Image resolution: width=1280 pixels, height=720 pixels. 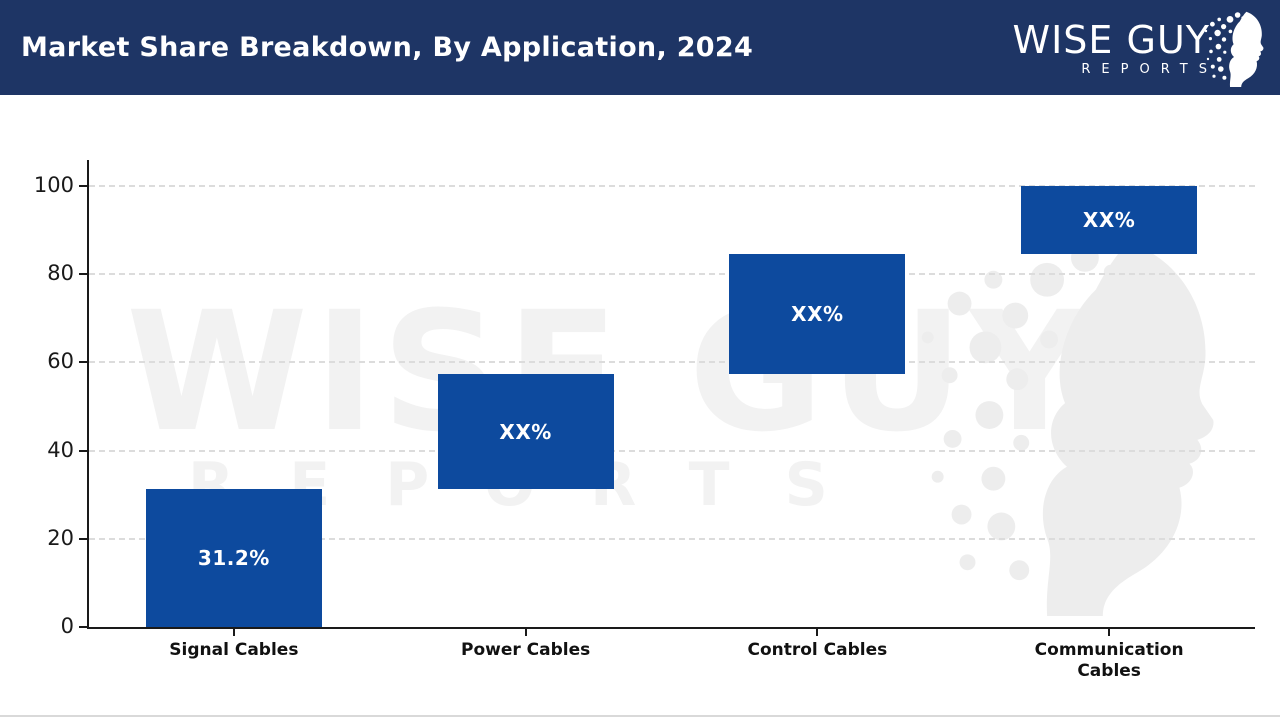 I want to click on y-tick-label: 100, so click(x=53, y=185).